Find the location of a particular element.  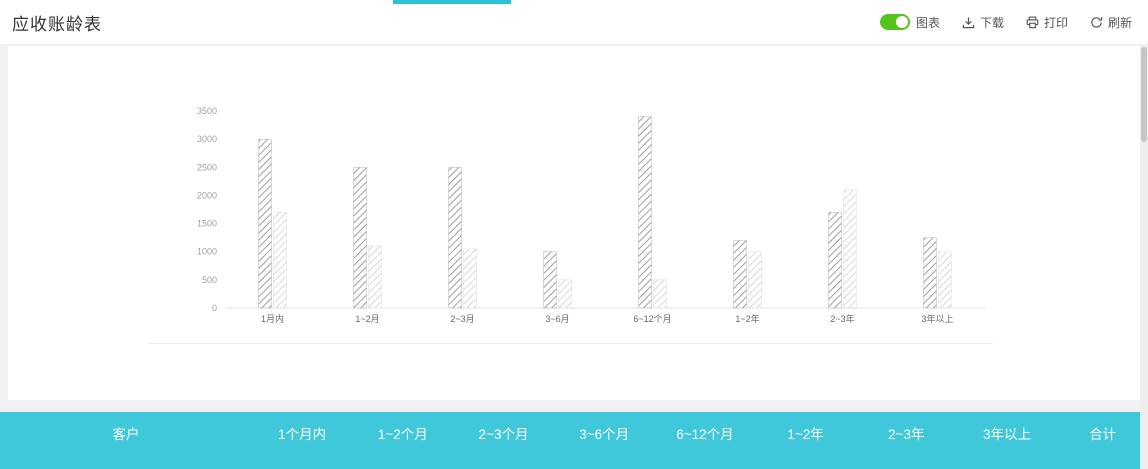

page-title: 应收账龄表 is located at coordinates (57, 24).